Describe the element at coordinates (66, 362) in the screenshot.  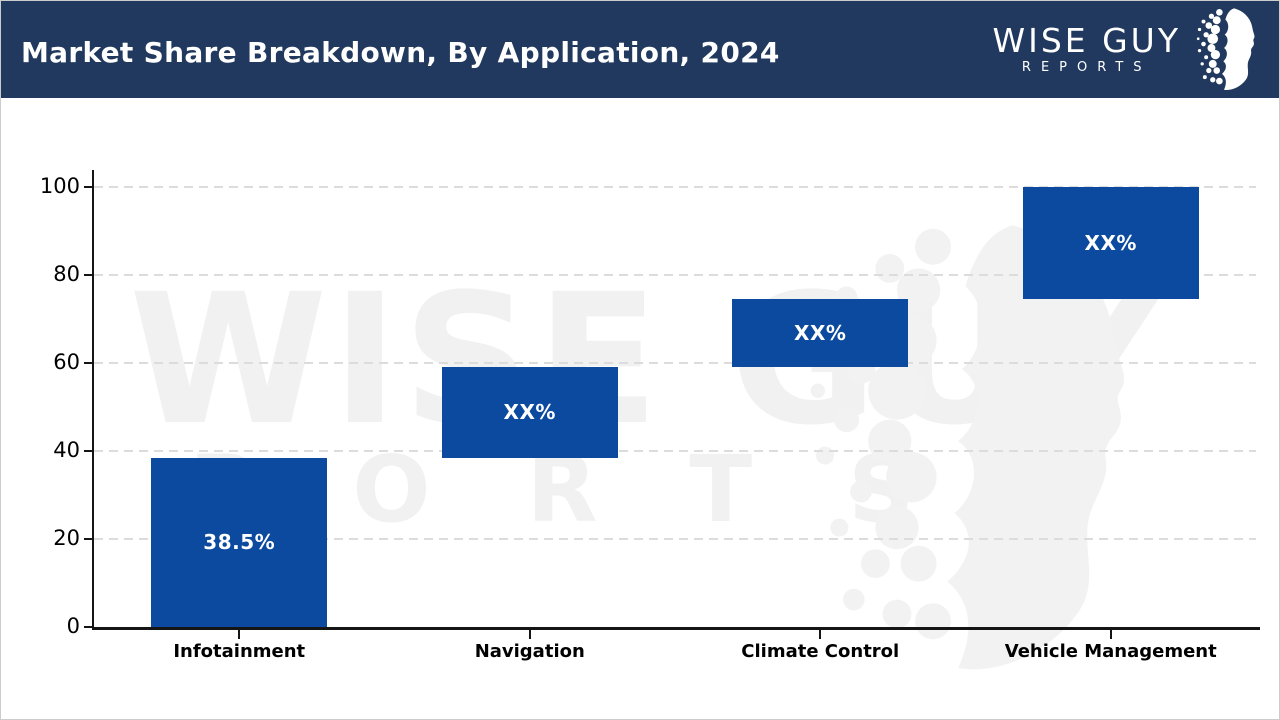
I see `y-tick-label-60: 60` at that location.